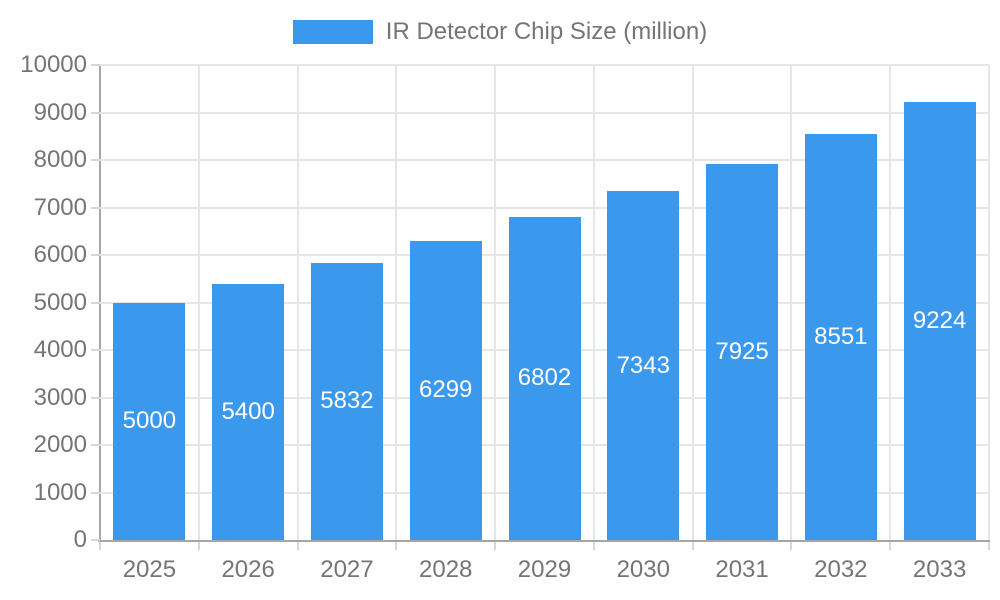  Describe the element at coordinates (60, 302) in the screenshot. I see `y-tick-label: 5000` at that location.